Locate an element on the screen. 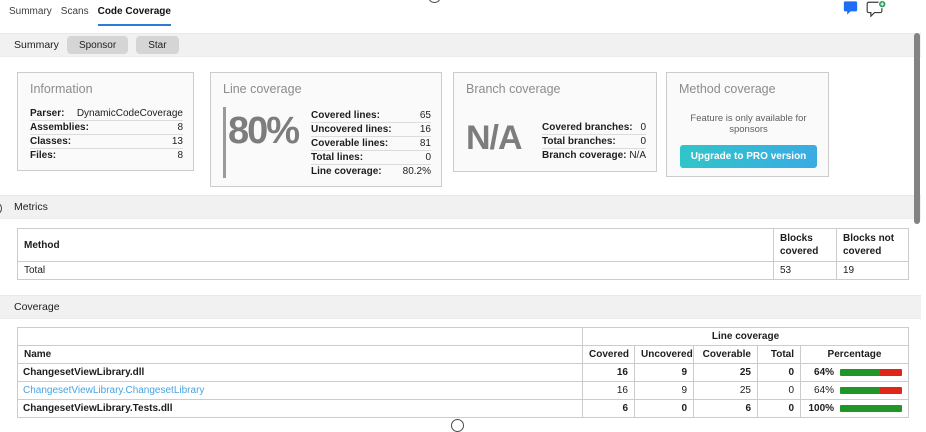 This screenshot has height=432, width=926. table-row-assembly: ChangesetViewLibrary.dll 16 9 25 0 64% is located at coordinates (463, 372).